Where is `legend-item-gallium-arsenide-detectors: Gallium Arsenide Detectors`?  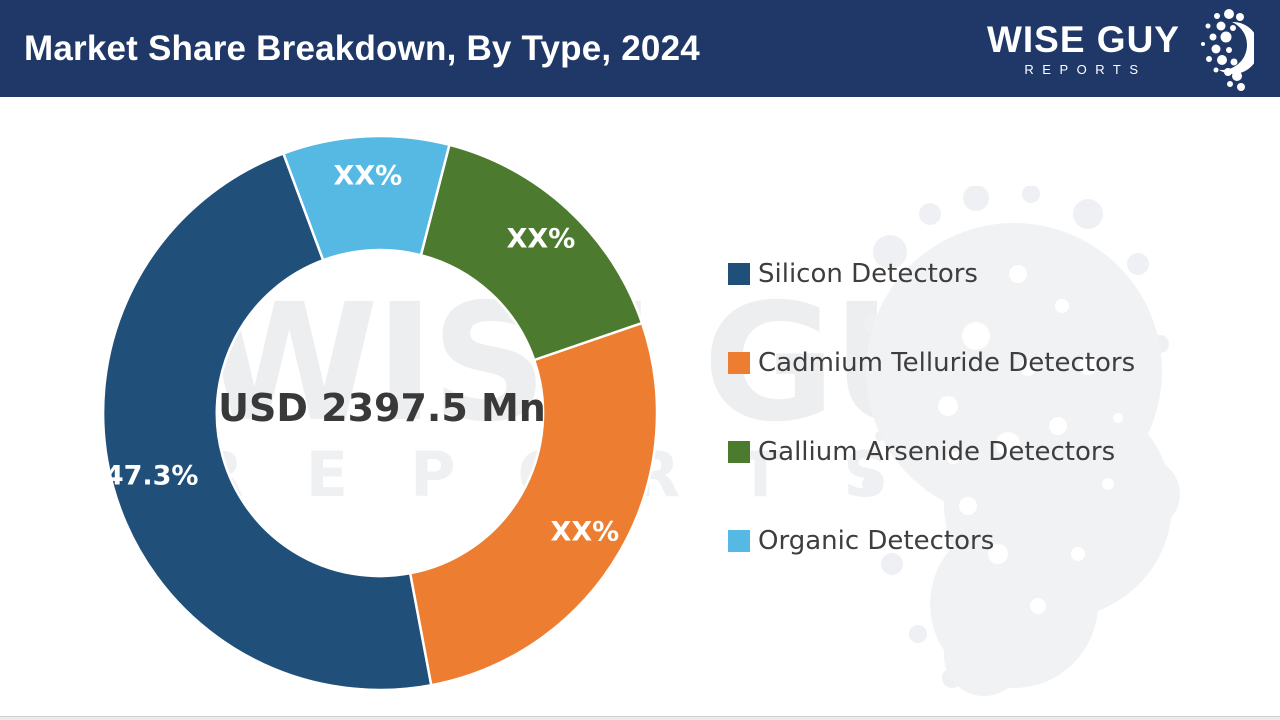
legend-item-gallium-arsenide-detectors: Gallium Arsenide Detectors is located at coordinates (931, 452).